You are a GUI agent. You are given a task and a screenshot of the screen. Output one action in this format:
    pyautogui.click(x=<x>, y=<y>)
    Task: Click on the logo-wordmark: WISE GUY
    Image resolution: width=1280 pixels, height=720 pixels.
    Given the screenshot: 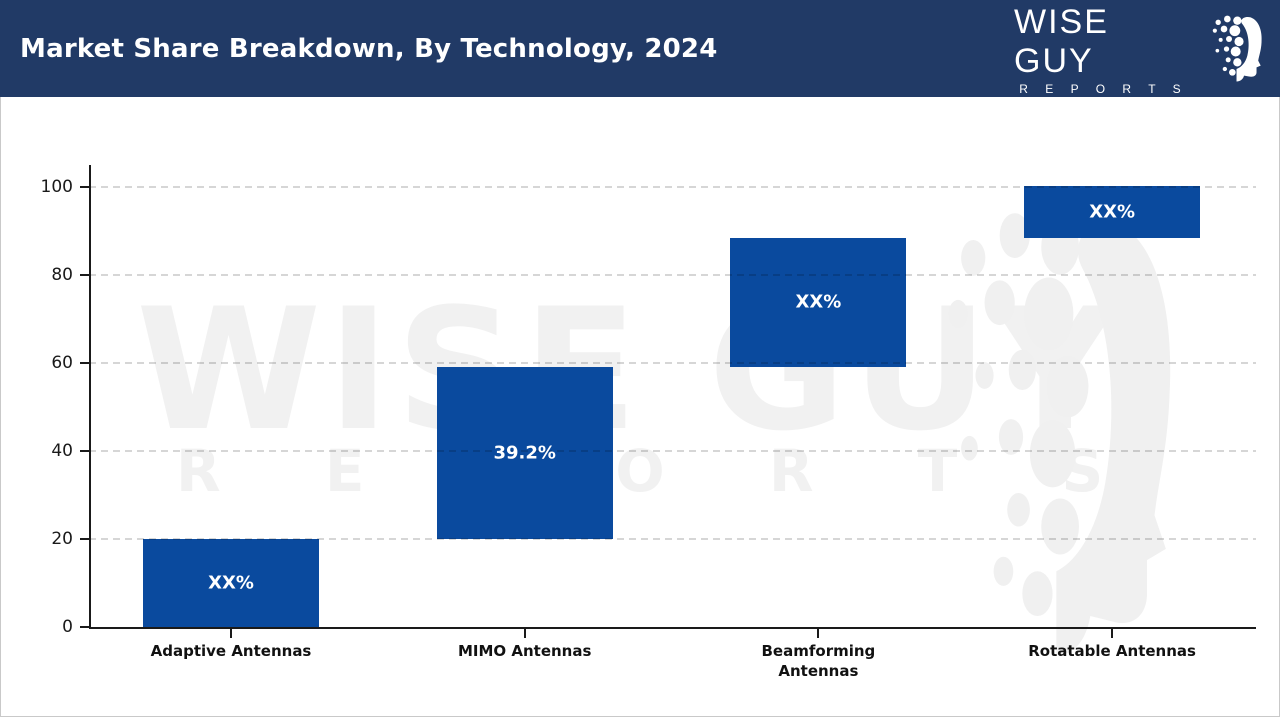 What is the action you would take?
    pyautogui.click(x=1061, y=41)
    